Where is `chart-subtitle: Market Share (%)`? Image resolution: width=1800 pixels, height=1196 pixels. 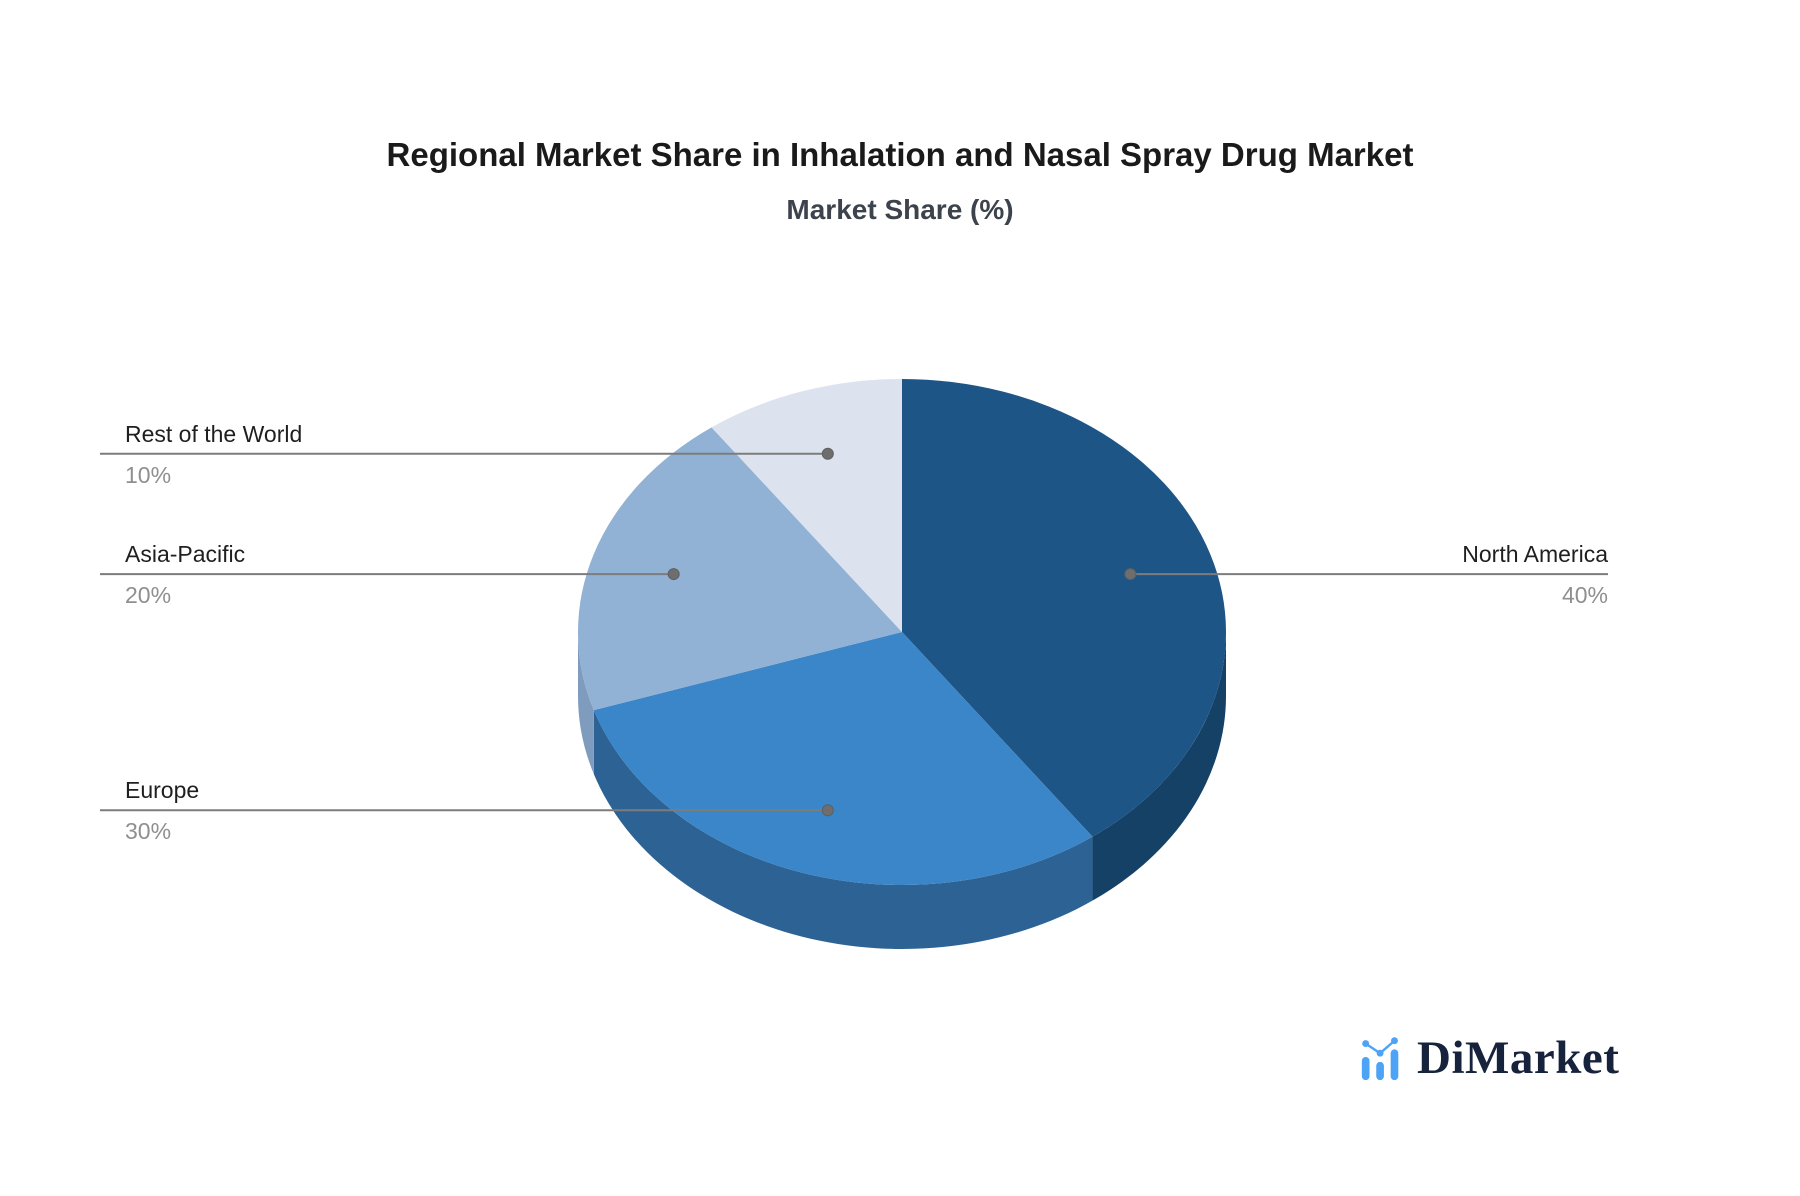 chart-subtitle: Market Share (%) is located at coordinates (900, 209).